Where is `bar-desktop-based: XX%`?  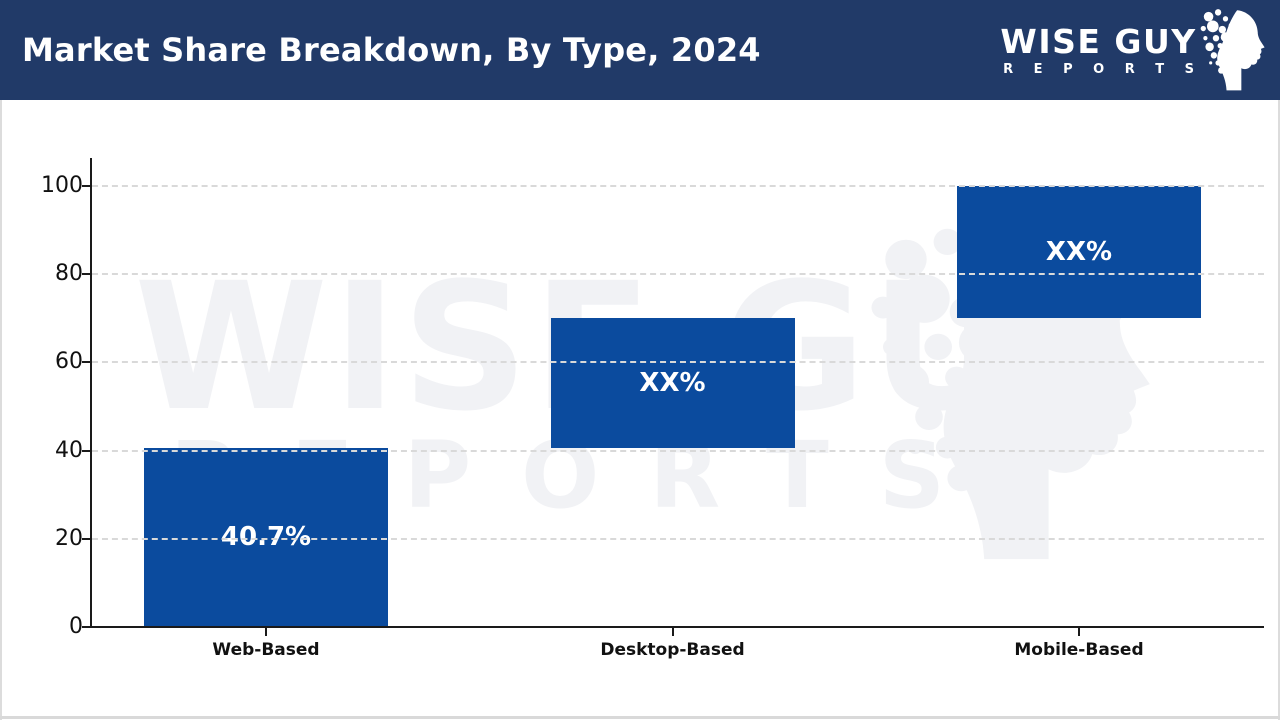
bar-desktop-based: XX% is located at coordinates (672, 383).